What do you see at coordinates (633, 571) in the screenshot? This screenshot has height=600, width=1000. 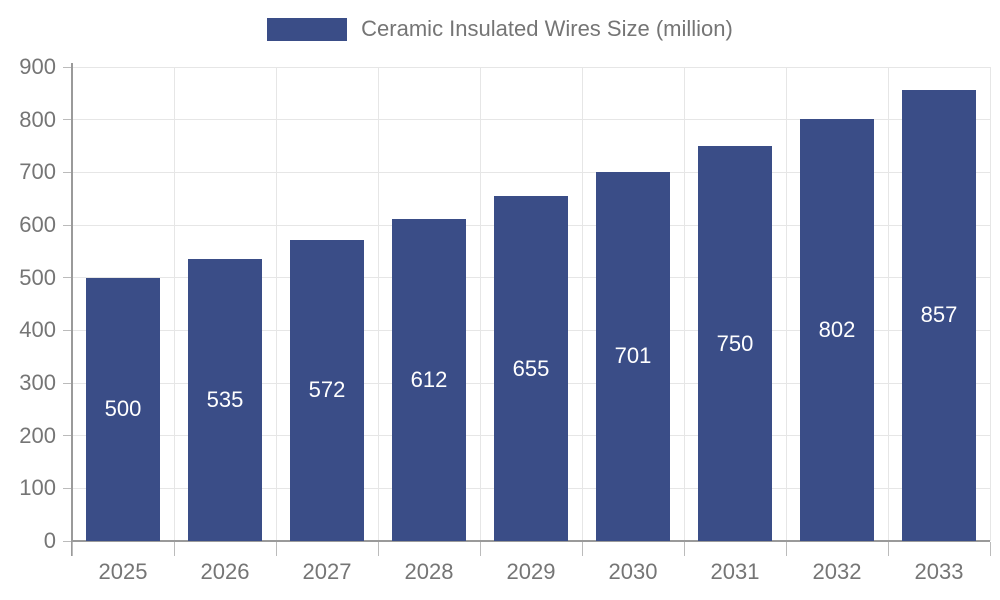 I see `x-tick-label-2030: 2030` at bounding box center [633, 571].